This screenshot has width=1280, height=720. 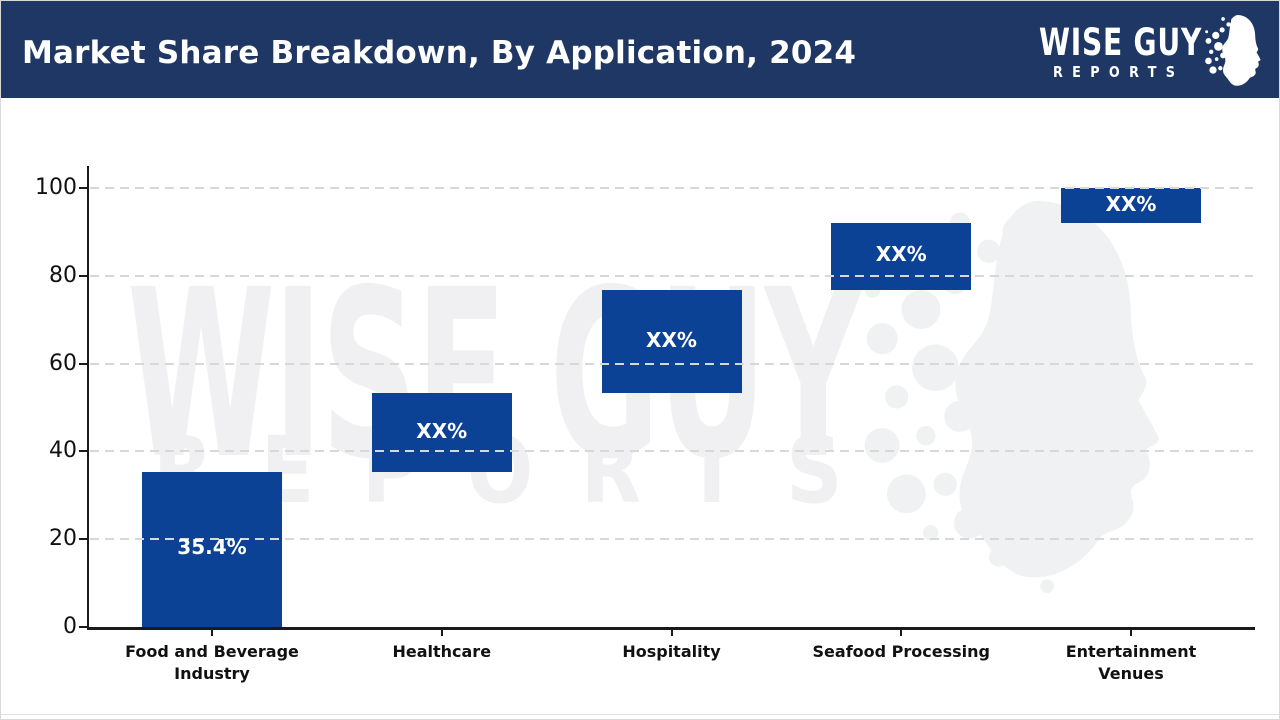 What do you see at coordinates (1233, 50) in the screenshot?
I see `brand-head-icon` at bounding box center [1233, 50].